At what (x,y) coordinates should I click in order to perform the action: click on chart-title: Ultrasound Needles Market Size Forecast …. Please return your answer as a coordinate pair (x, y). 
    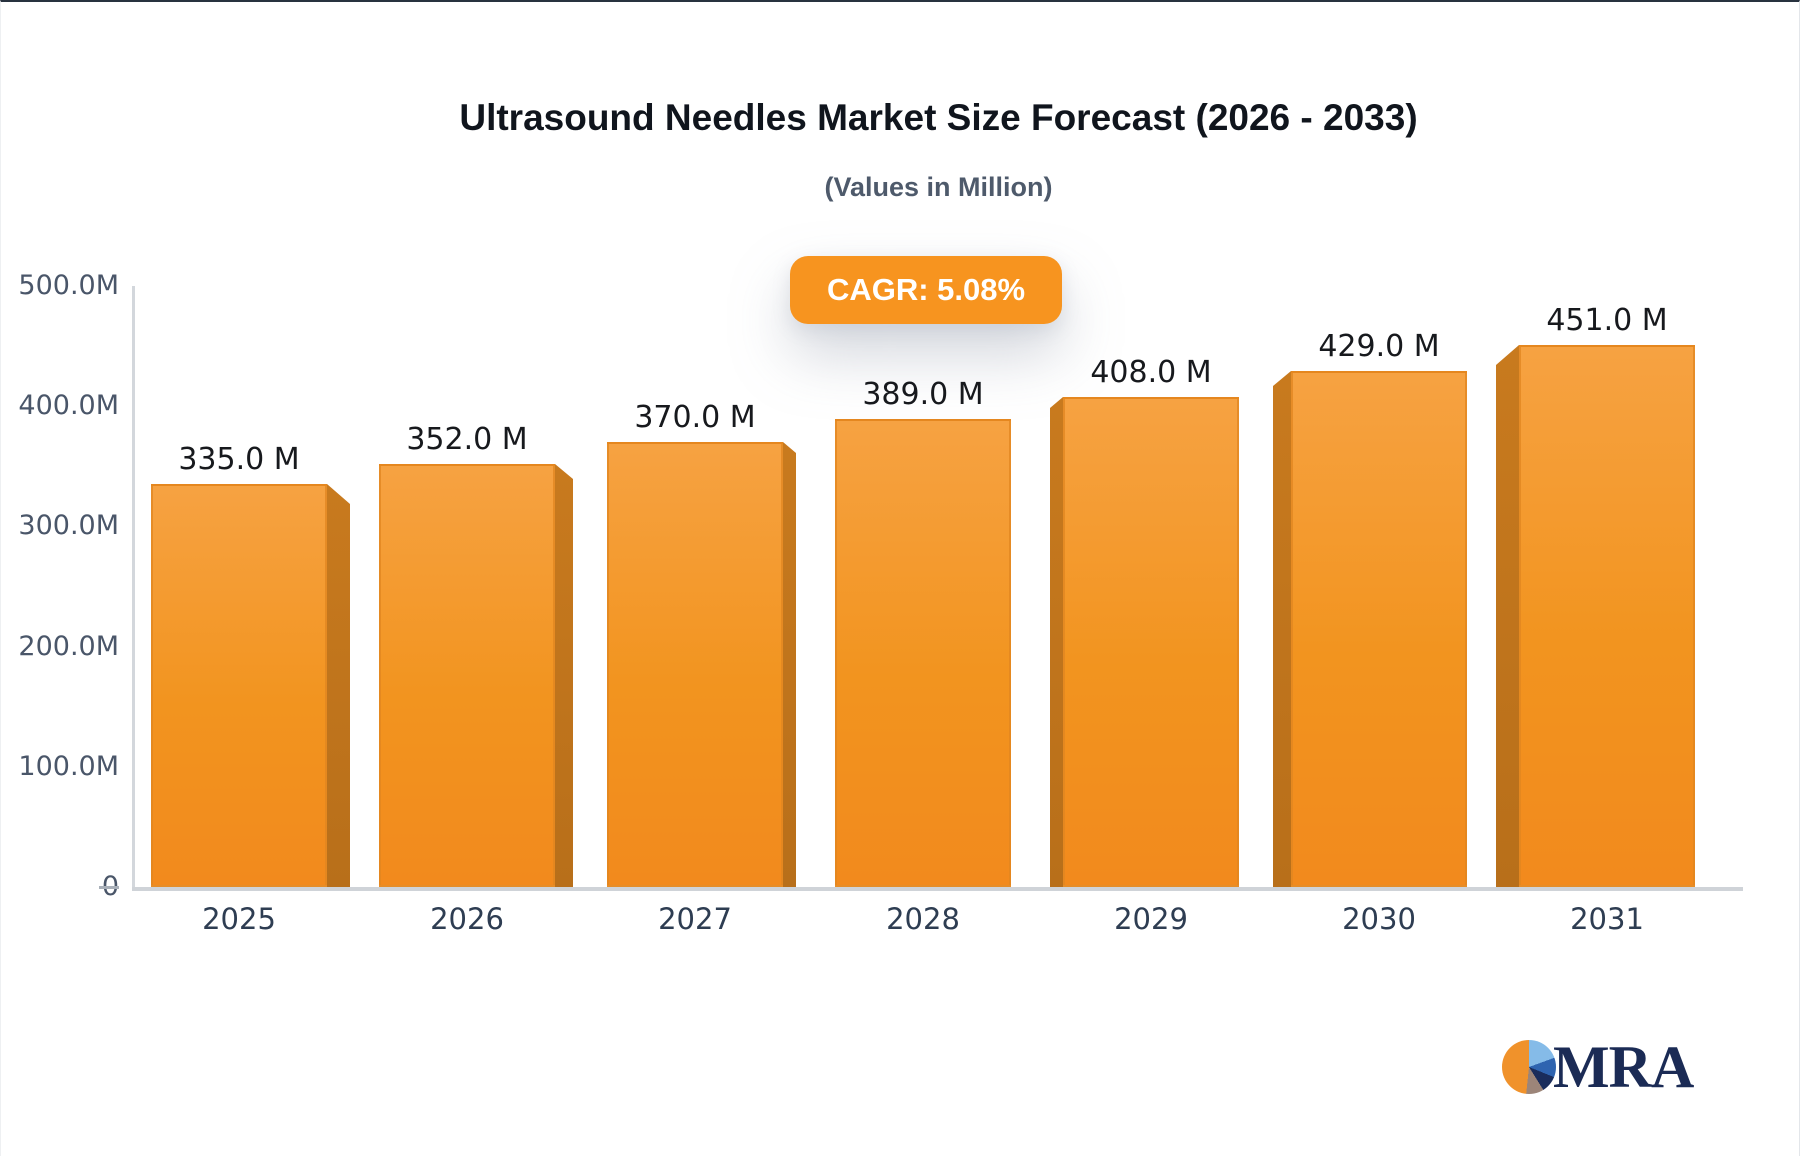
    Looking at the image, I should click on (938, 117).